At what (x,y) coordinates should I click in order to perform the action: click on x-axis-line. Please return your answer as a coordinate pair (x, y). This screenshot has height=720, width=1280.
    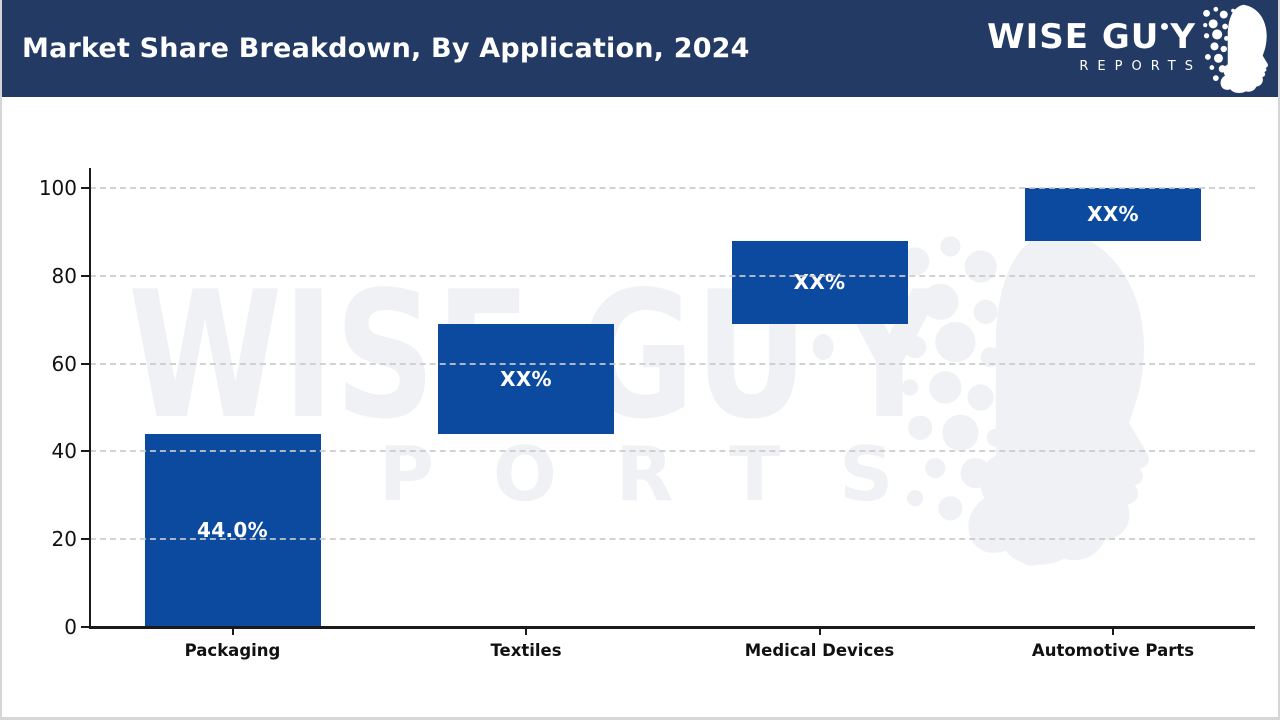
    Looking at the image, I should click on (672, 627).